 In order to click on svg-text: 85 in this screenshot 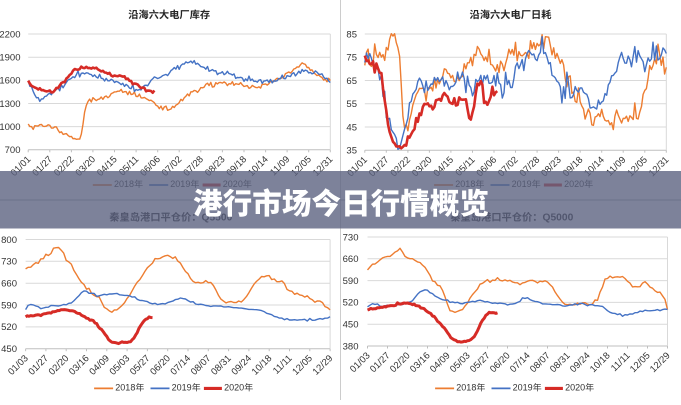, I will do `click(351, 34)`.